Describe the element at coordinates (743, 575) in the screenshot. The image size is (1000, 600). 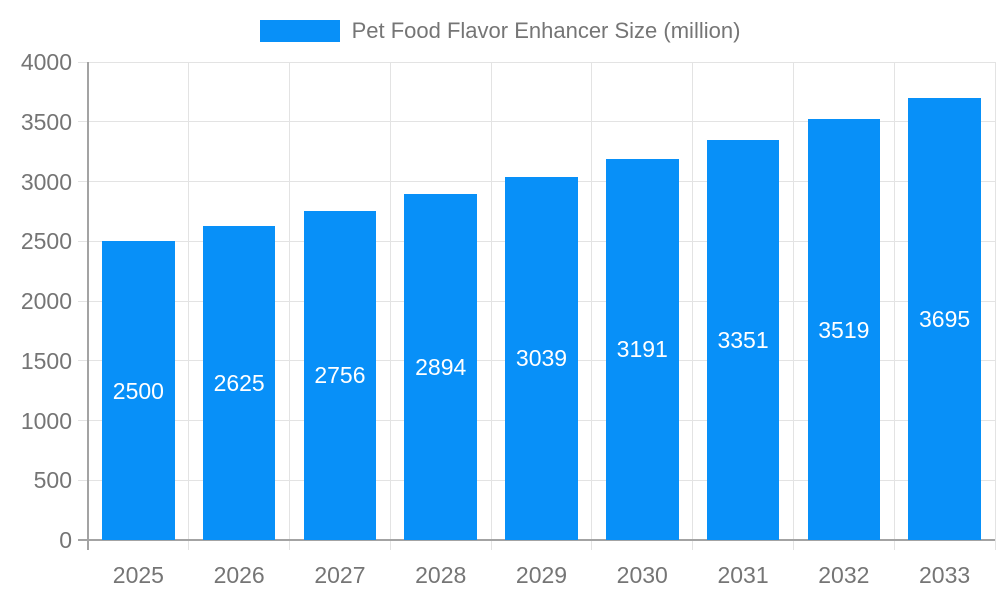
I see `x-tick-label: 2031` at that location.